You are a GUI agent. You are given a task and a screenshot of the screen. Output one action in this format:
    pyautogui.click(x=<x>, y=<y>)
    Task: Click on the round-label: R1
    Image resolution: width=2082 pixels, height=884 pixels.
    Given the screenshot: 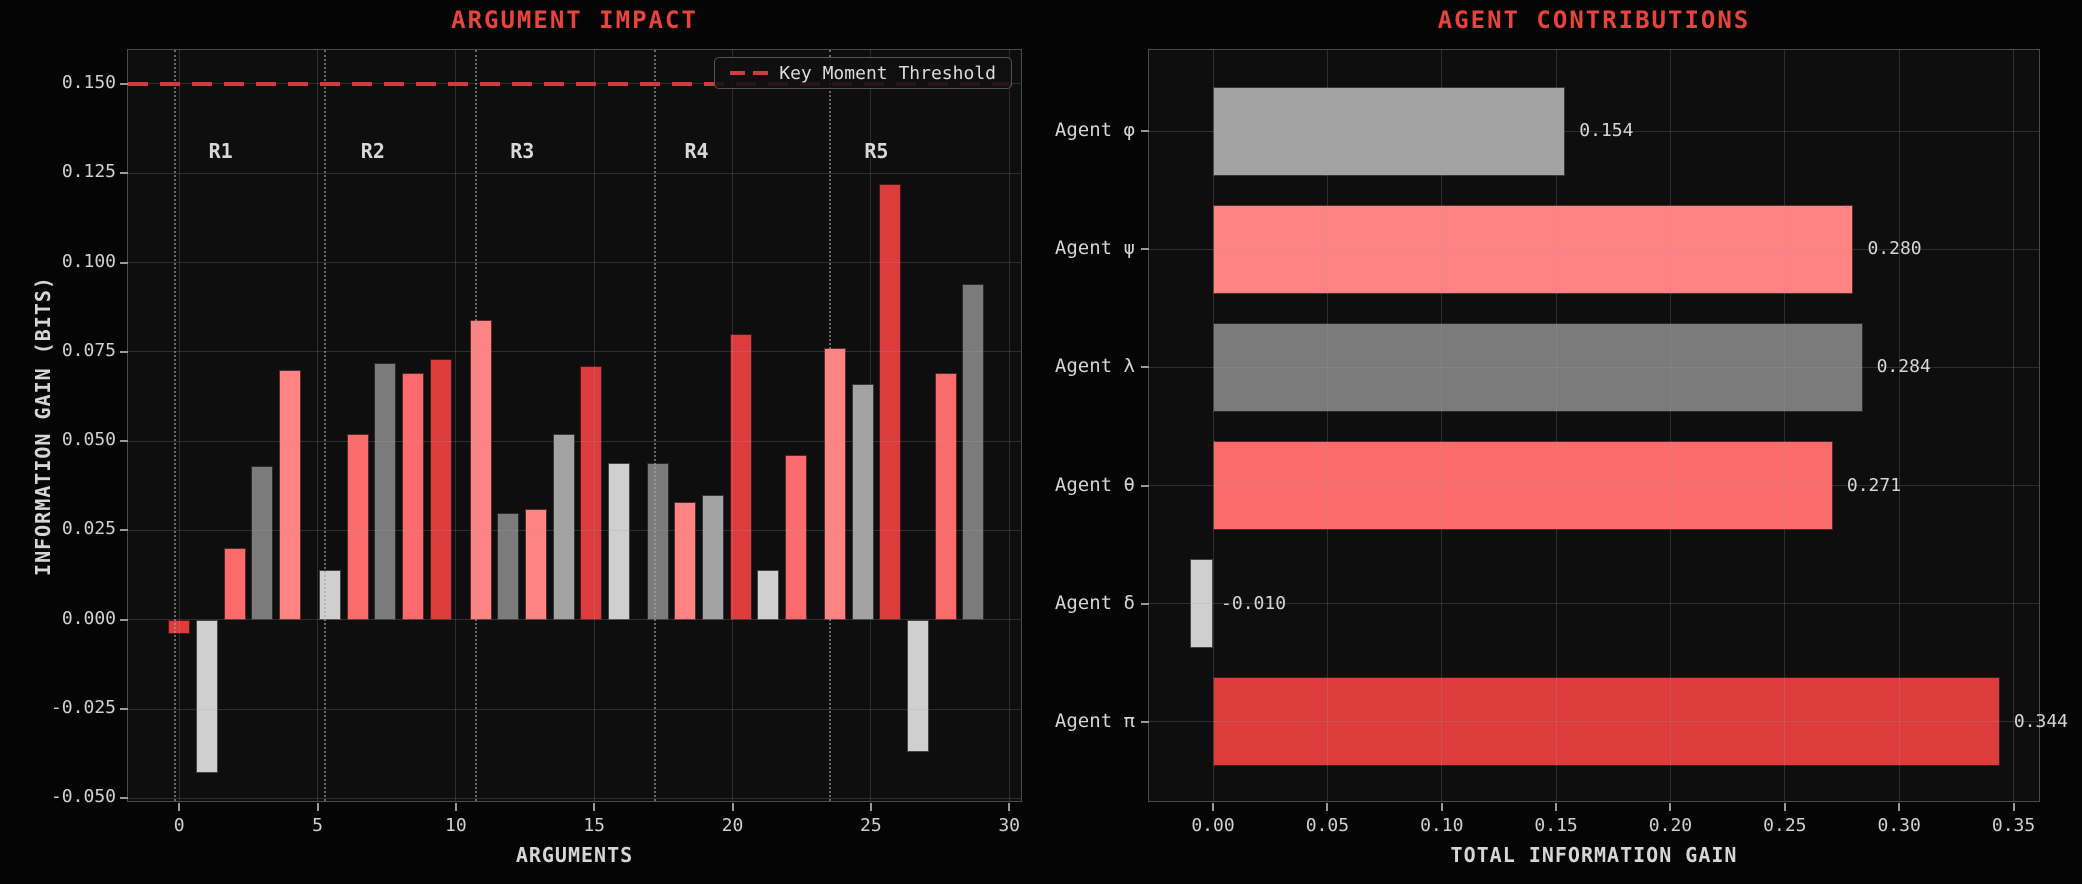 What is the action you would take?
    pyautogui.click(x=220, y=150)
    